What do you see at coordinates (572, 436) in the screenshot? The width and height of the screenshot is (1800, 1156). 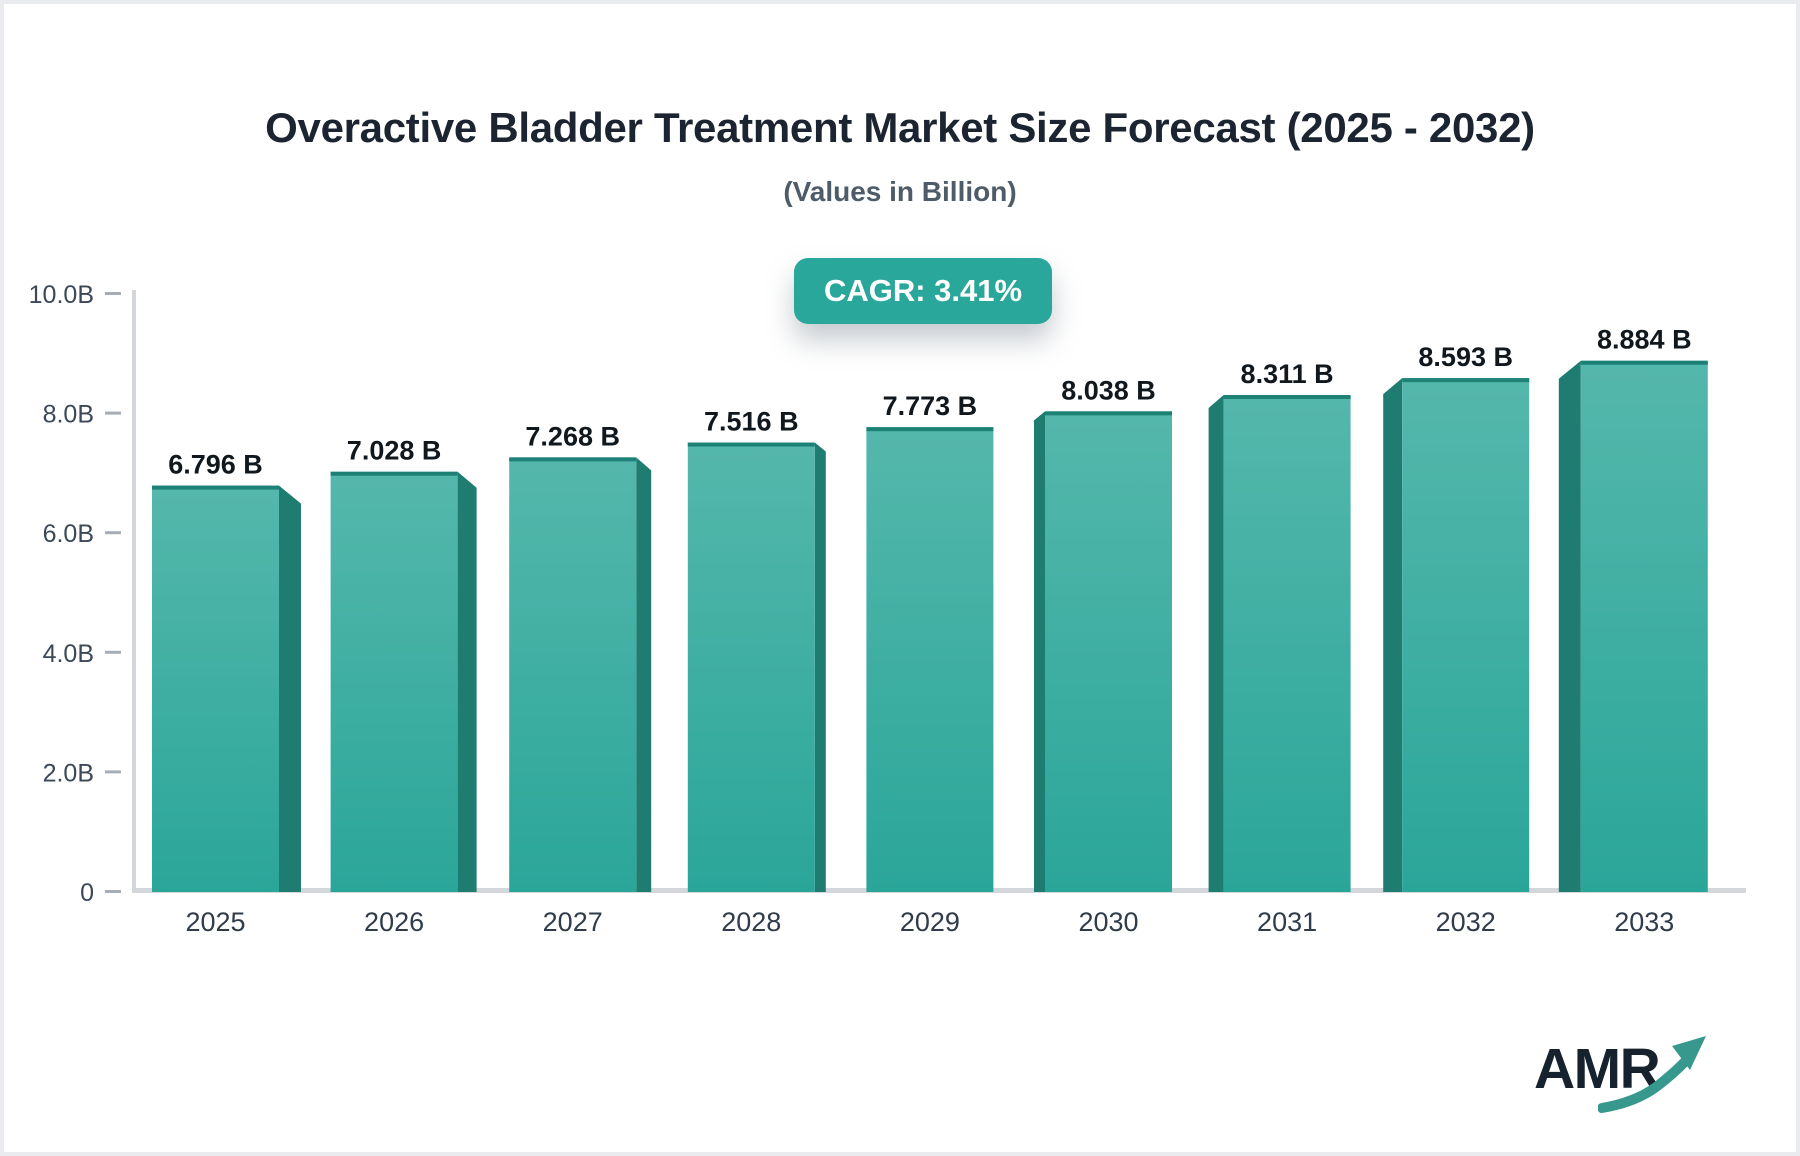 I see `bar-value-label: 7.268 B` at bounding box center [572, 436].